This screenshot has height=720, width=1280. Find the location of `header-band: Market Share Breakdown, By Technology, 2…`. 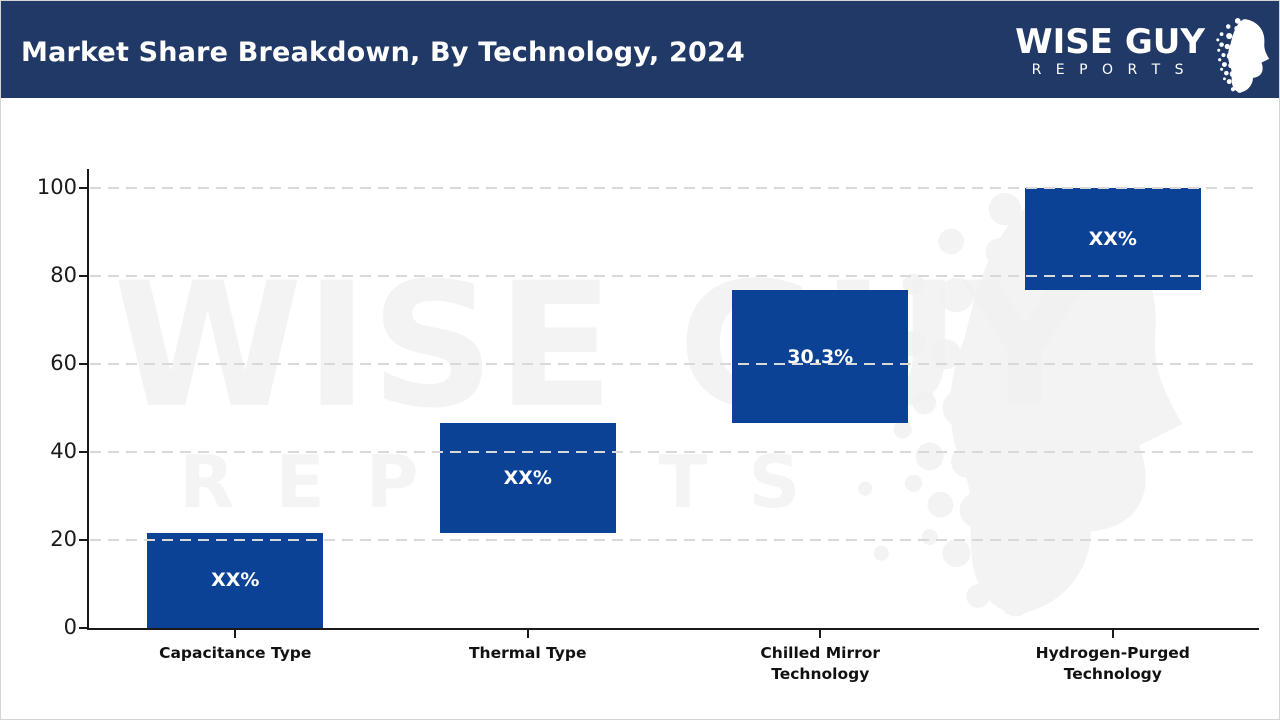

header-band: Market Share Breakdown, By Technology, 2… is located at coordinates (640, 49).